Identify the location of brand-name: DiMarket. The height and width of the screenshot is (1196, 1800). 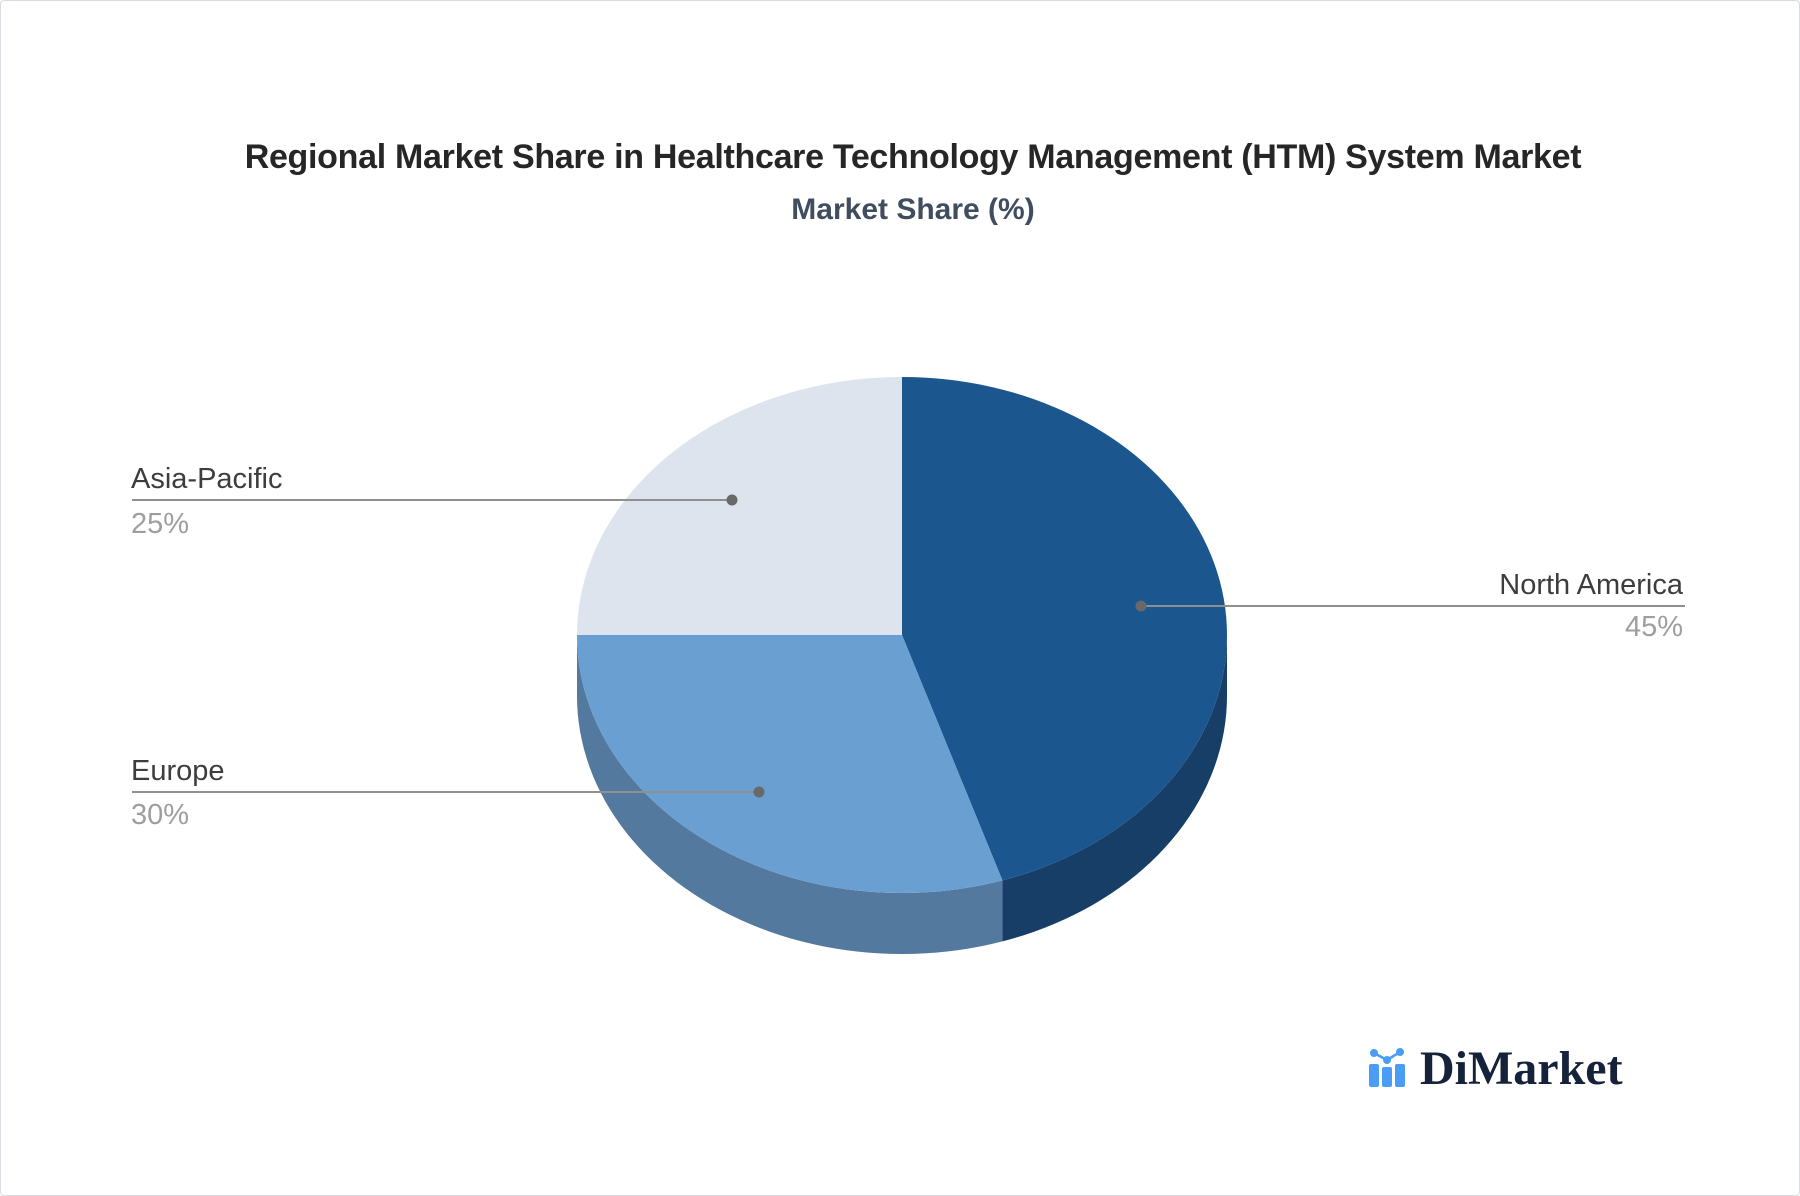
(1521, 1068).